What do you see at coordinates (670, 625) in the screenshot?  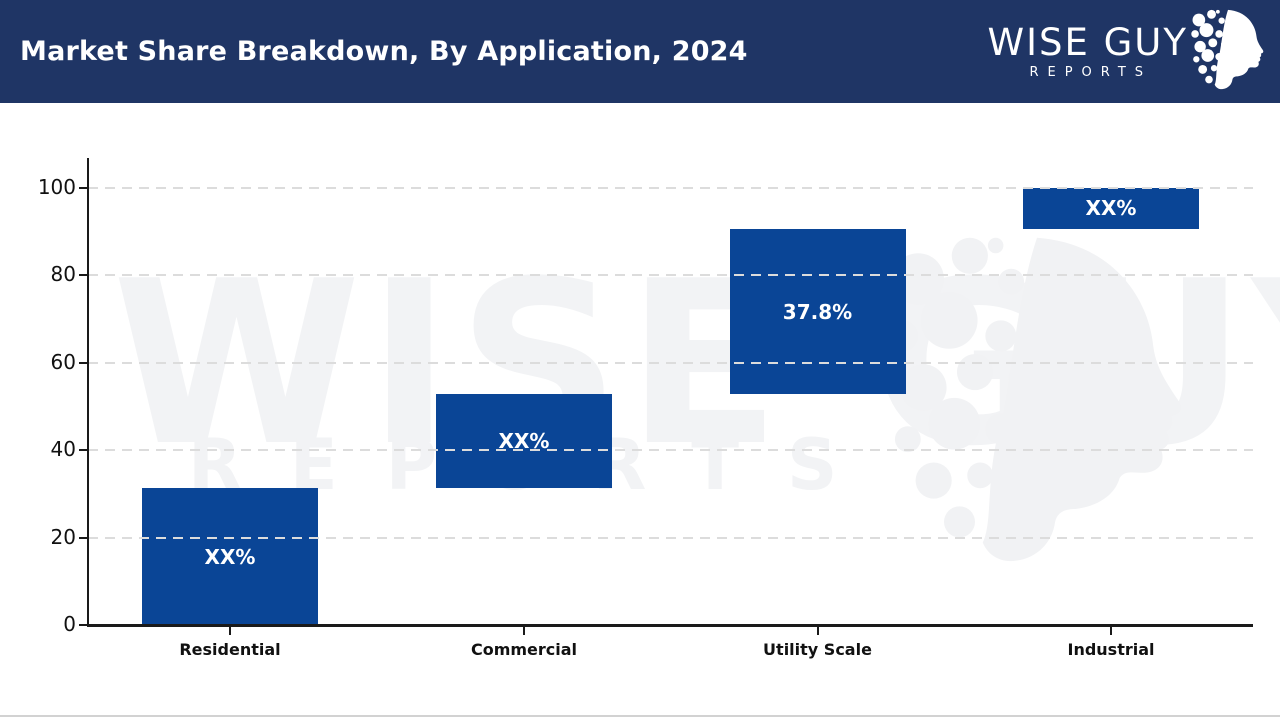 I see `x-axis-line` at bounding box center [670, 625].